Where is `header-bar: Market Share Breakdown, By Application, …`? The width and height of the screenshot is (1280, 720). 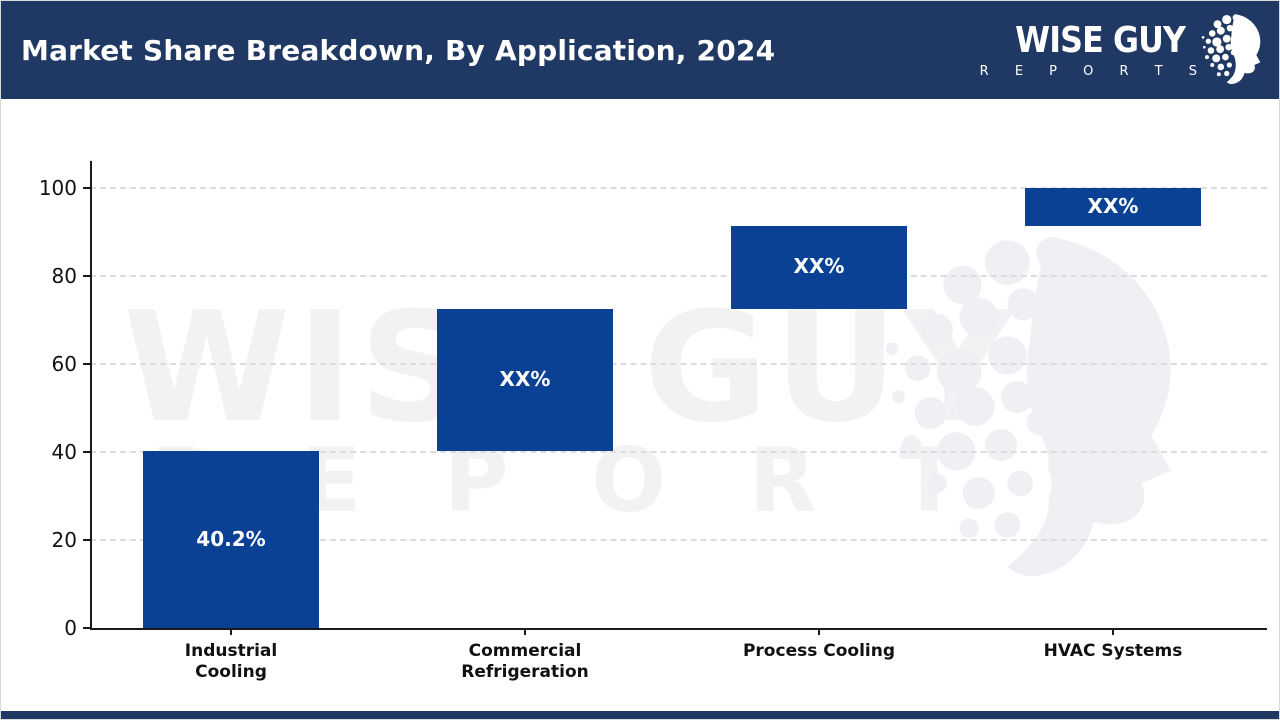
header-bar: Market Share Breakdown, By Application, … is located at coordinates (640, 50).